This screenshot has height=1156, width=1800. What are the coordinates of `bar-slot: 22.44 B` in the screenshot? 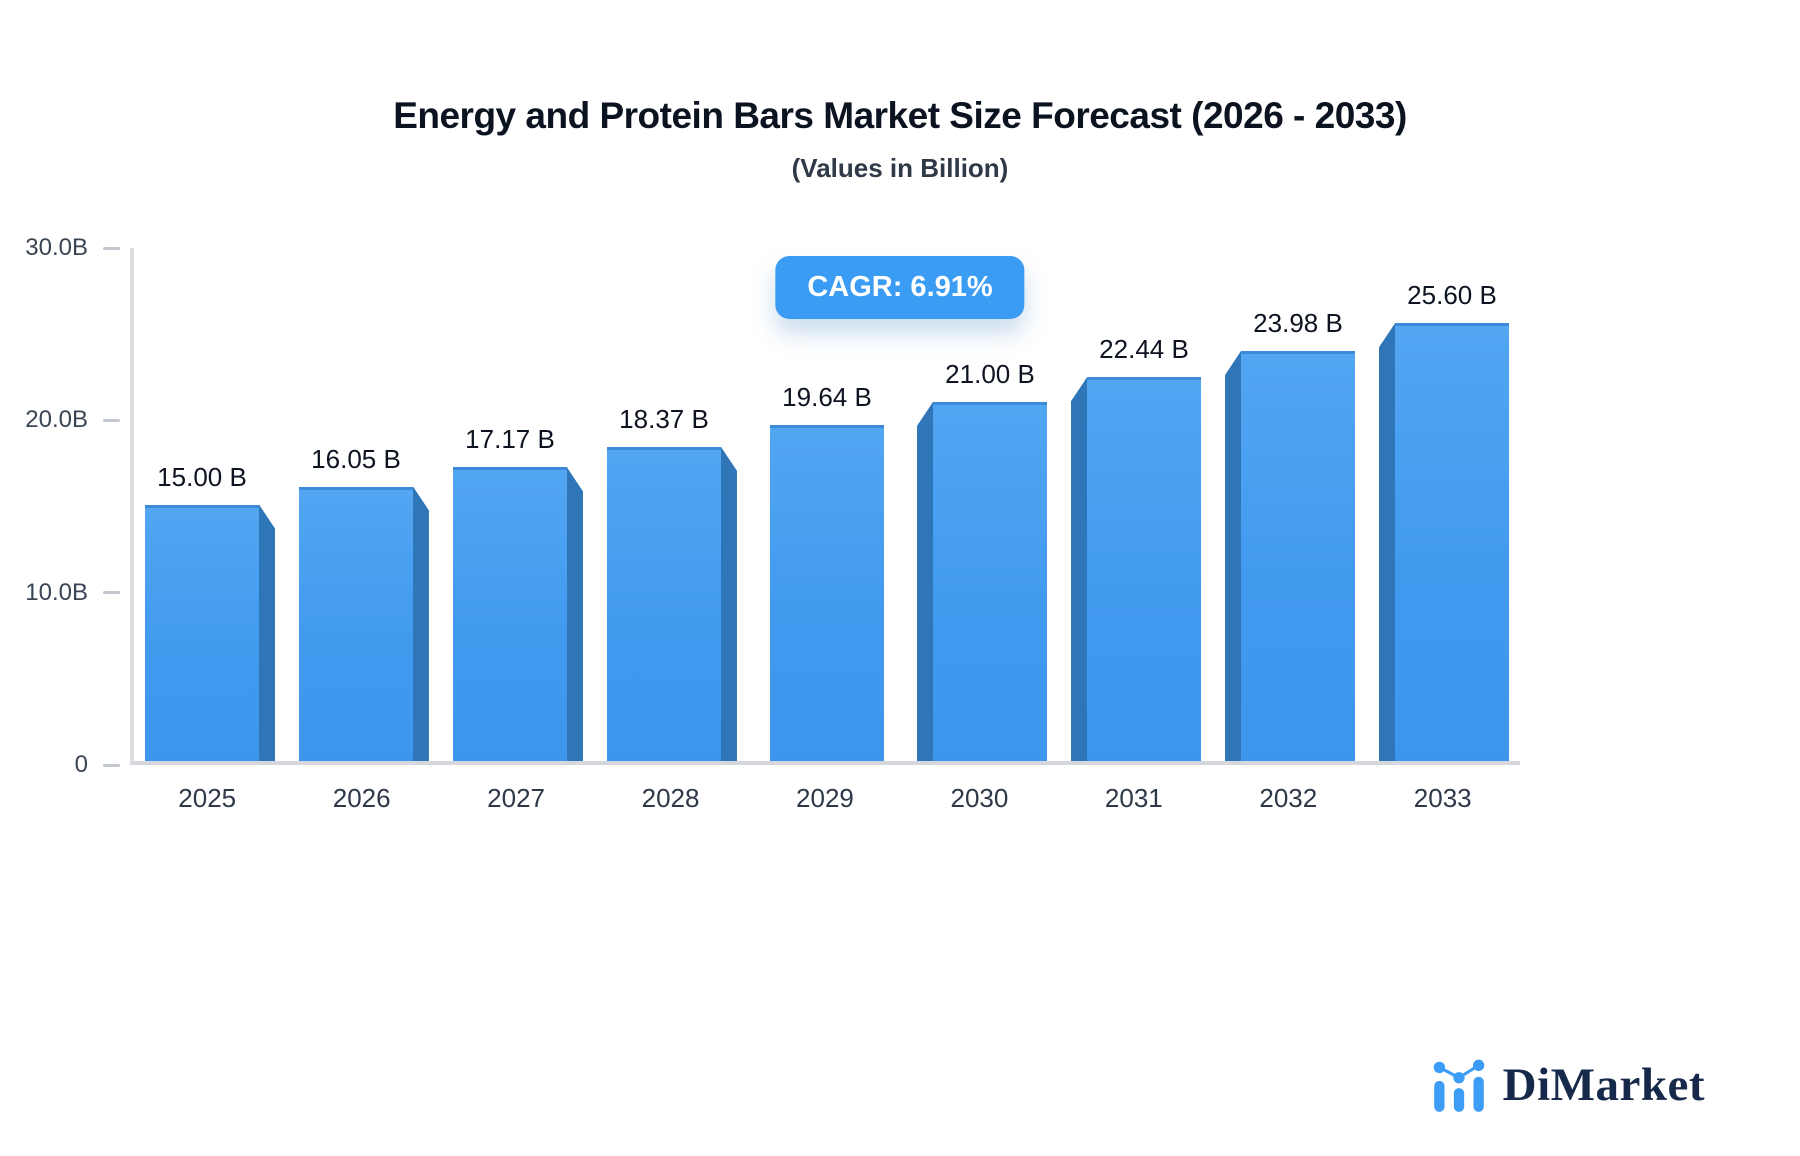 It's located at (1135, 504).